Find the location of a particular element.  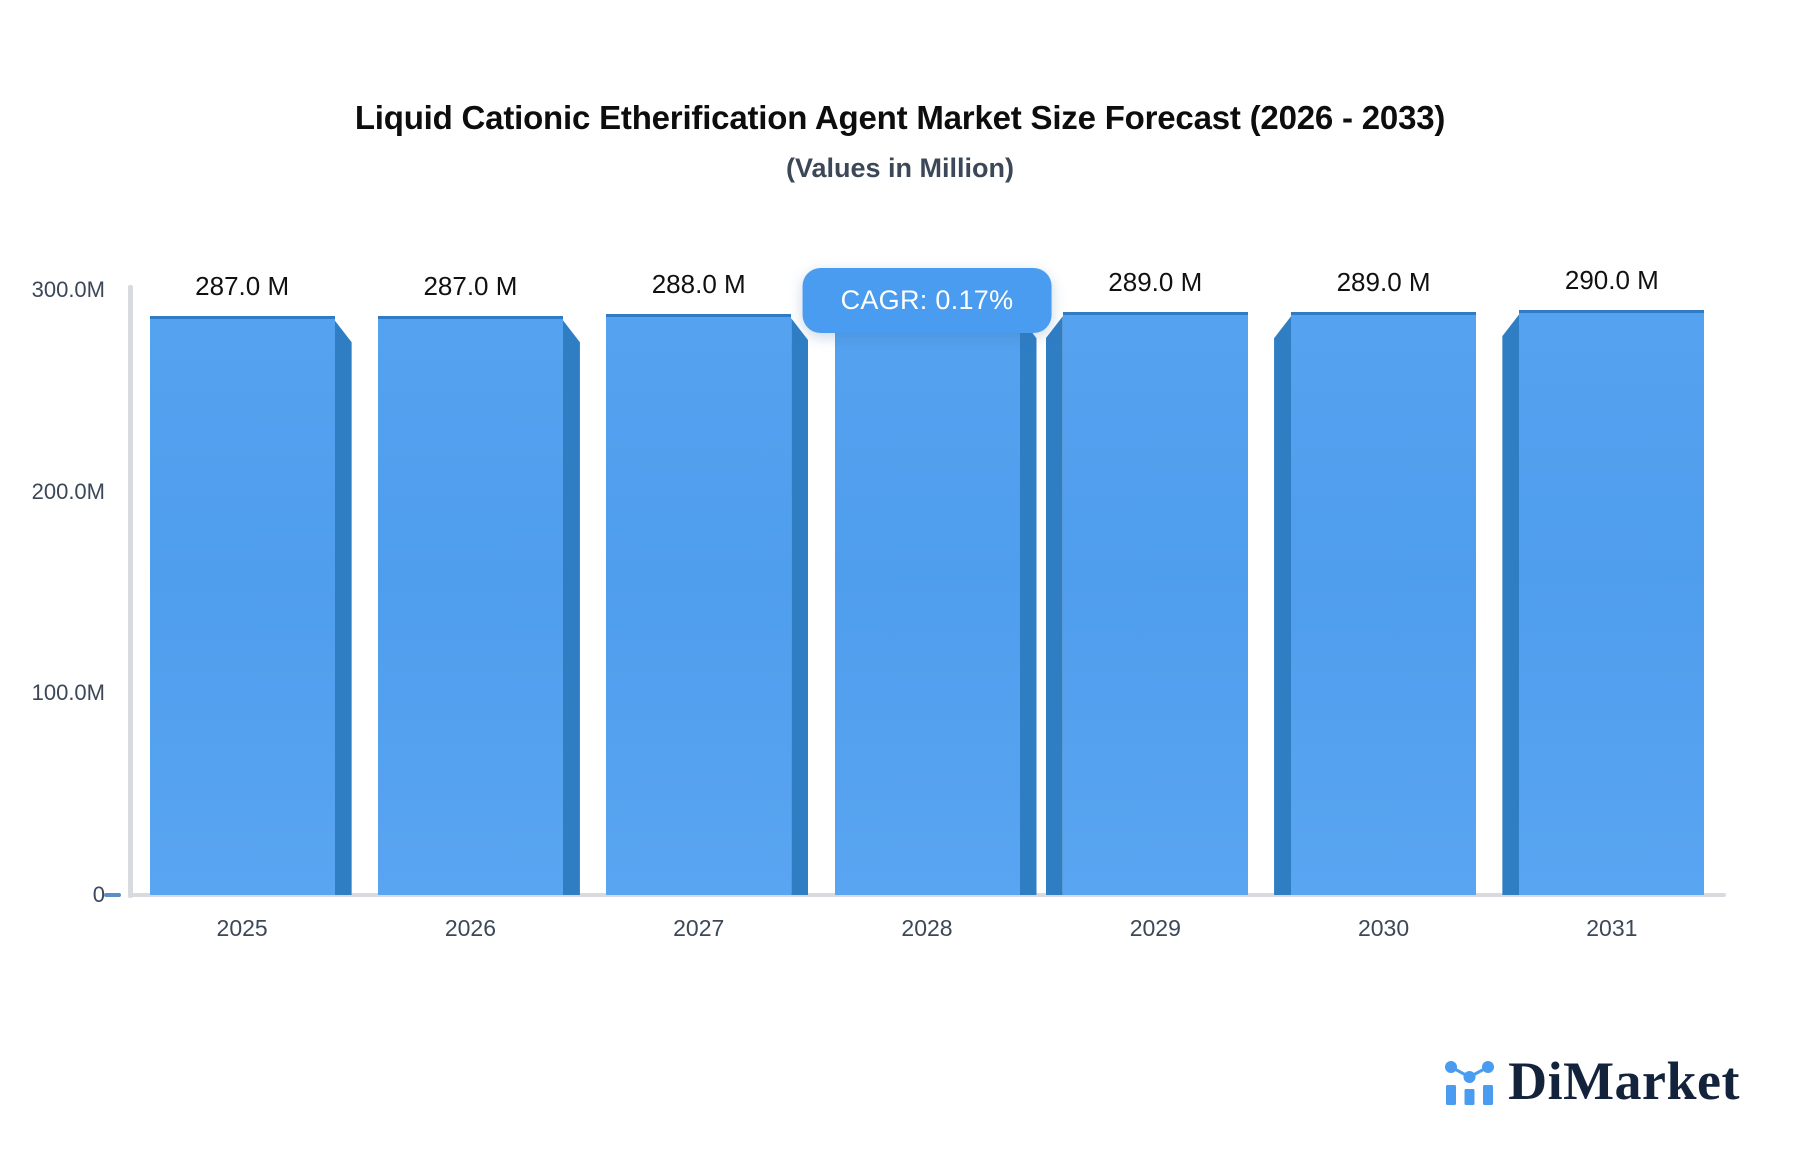

cagr-badge: CAGR: 0.17% is located at coordinates (927, 300).